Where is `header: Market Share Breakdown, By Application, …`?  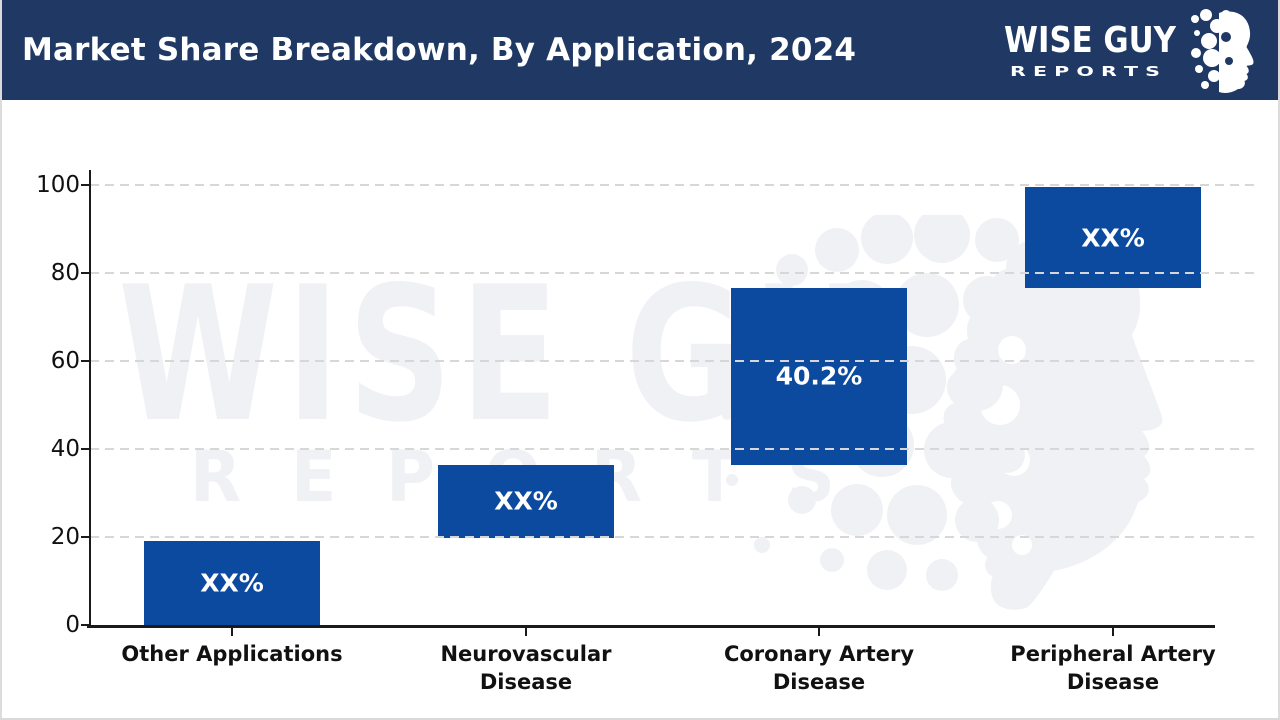
header: Market Share Breakdown, By Application, … is located at coordinates (640, 50).